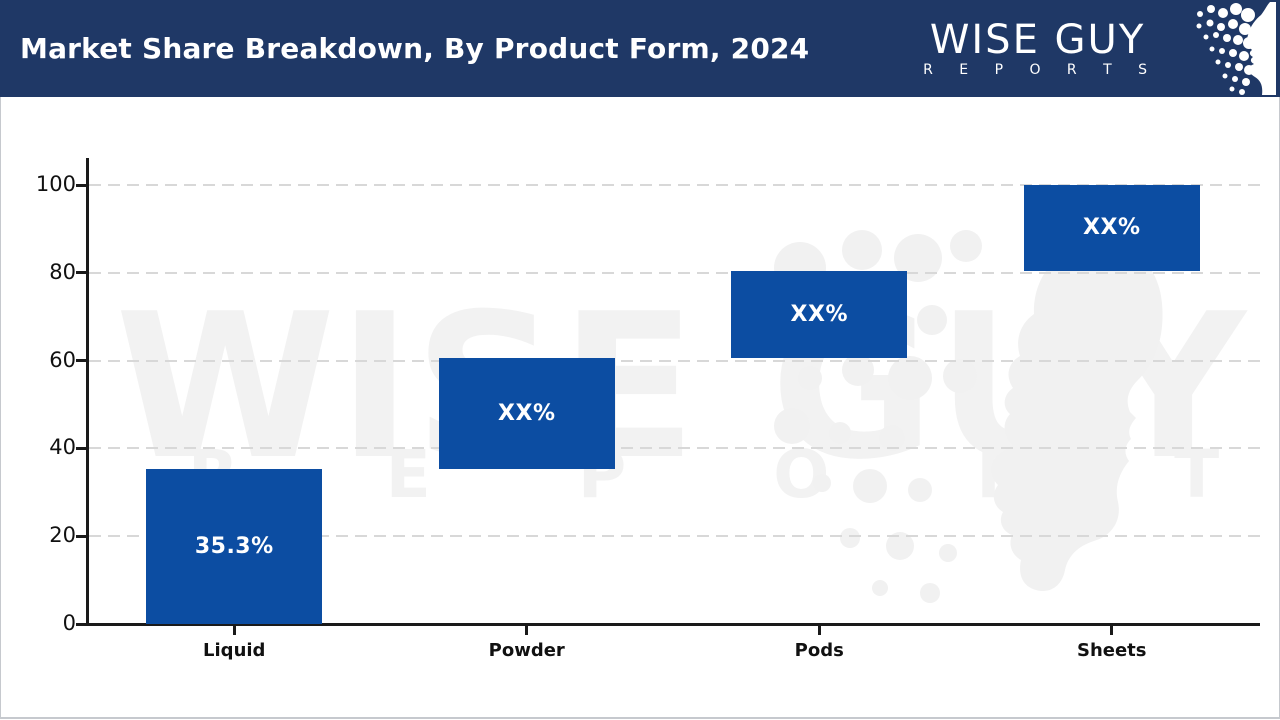  I want to click on y-tick-label-40: 40, so click(62, 447).